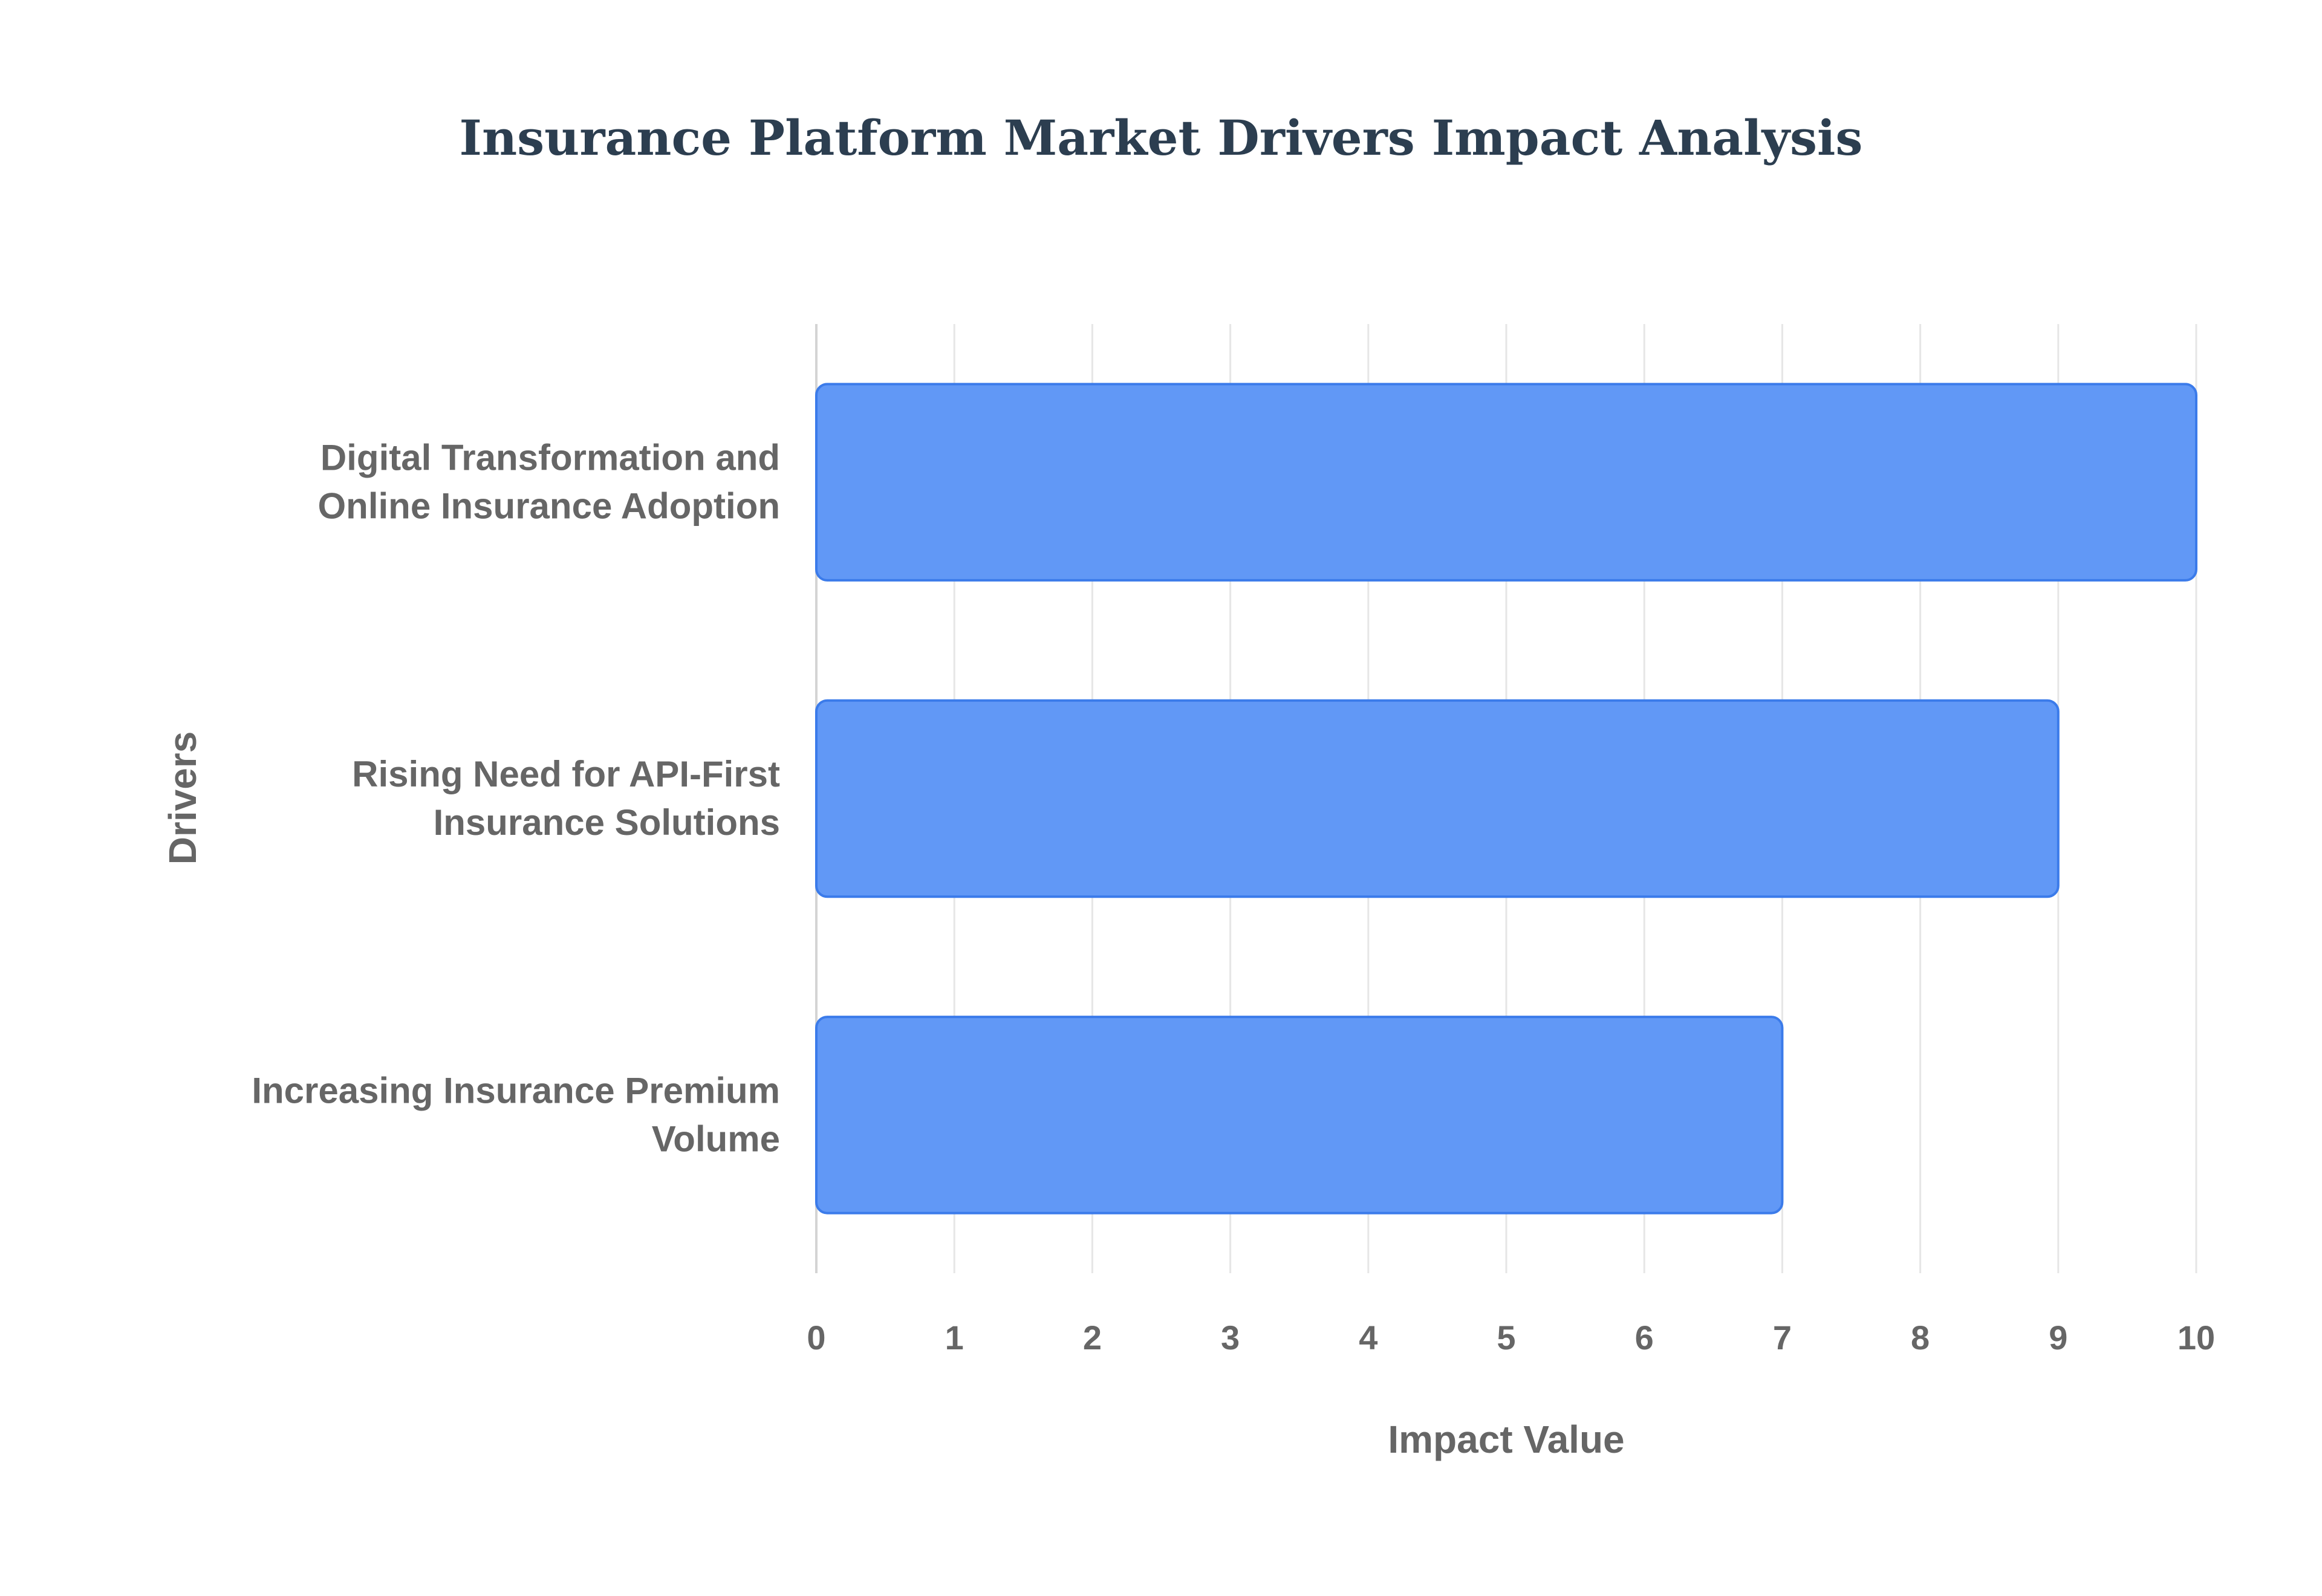 Image resolution: width=2322 pixels, height=1596 pixels. Describe the element at coordinates (1230, 1338) in the screenshot. I see `x-tick-label-3: 3` at that location.